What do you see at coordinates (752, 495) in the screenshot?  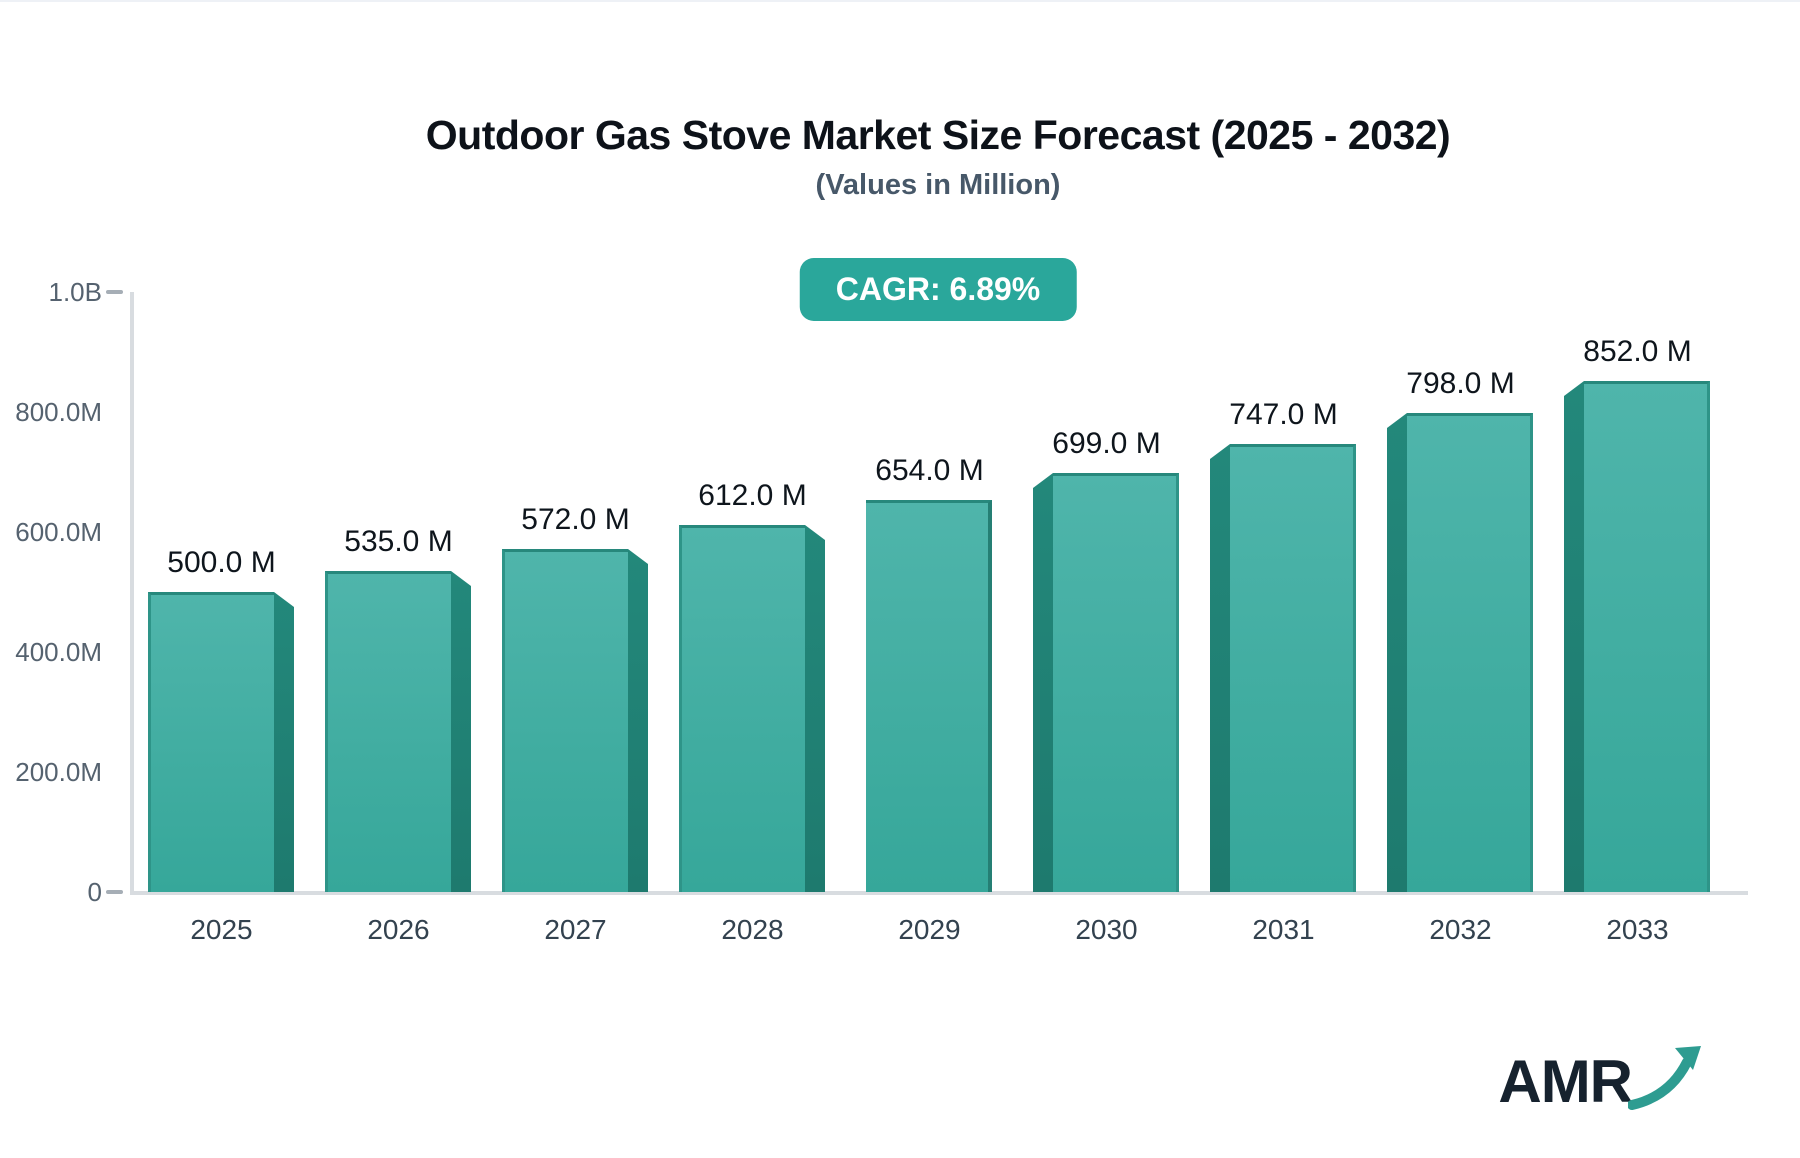 I see `bar-value-label: 612.0 M` at bounding box center [752, 495].